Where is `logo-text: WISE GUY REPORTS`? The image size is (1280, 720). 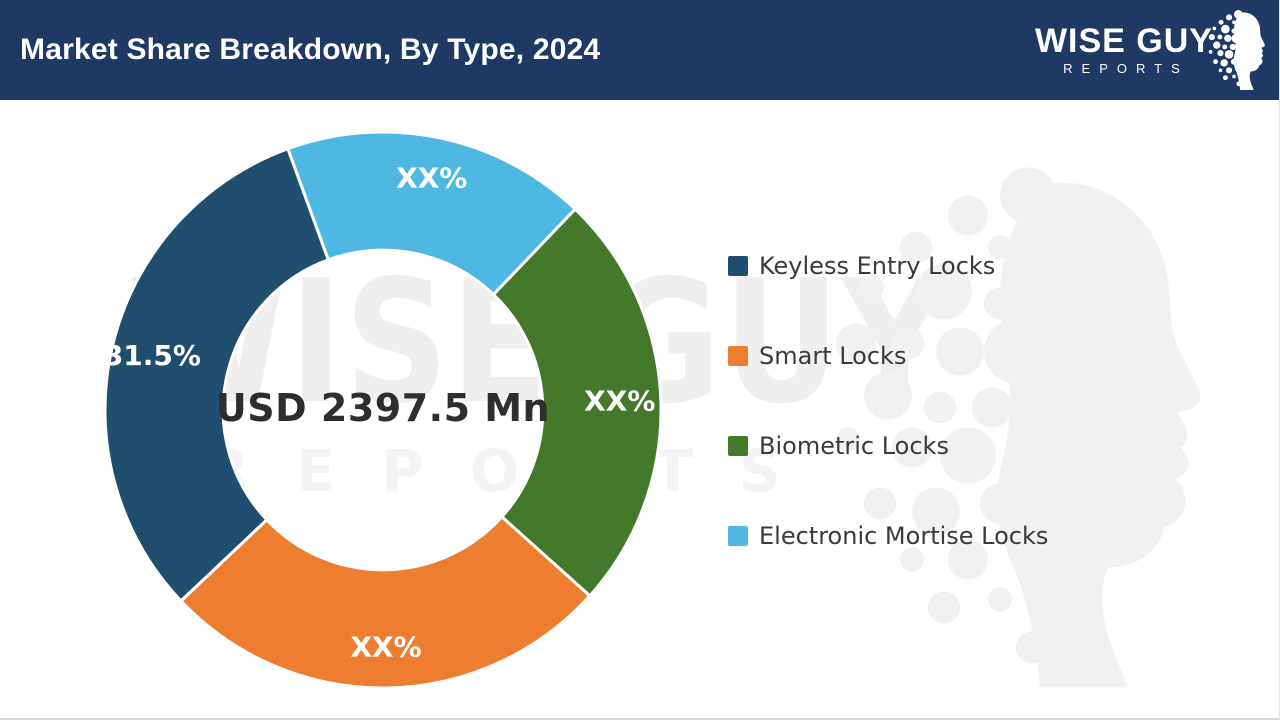
logo-text: WISE GUY REPORTS is located at coordinates (1124, 50).